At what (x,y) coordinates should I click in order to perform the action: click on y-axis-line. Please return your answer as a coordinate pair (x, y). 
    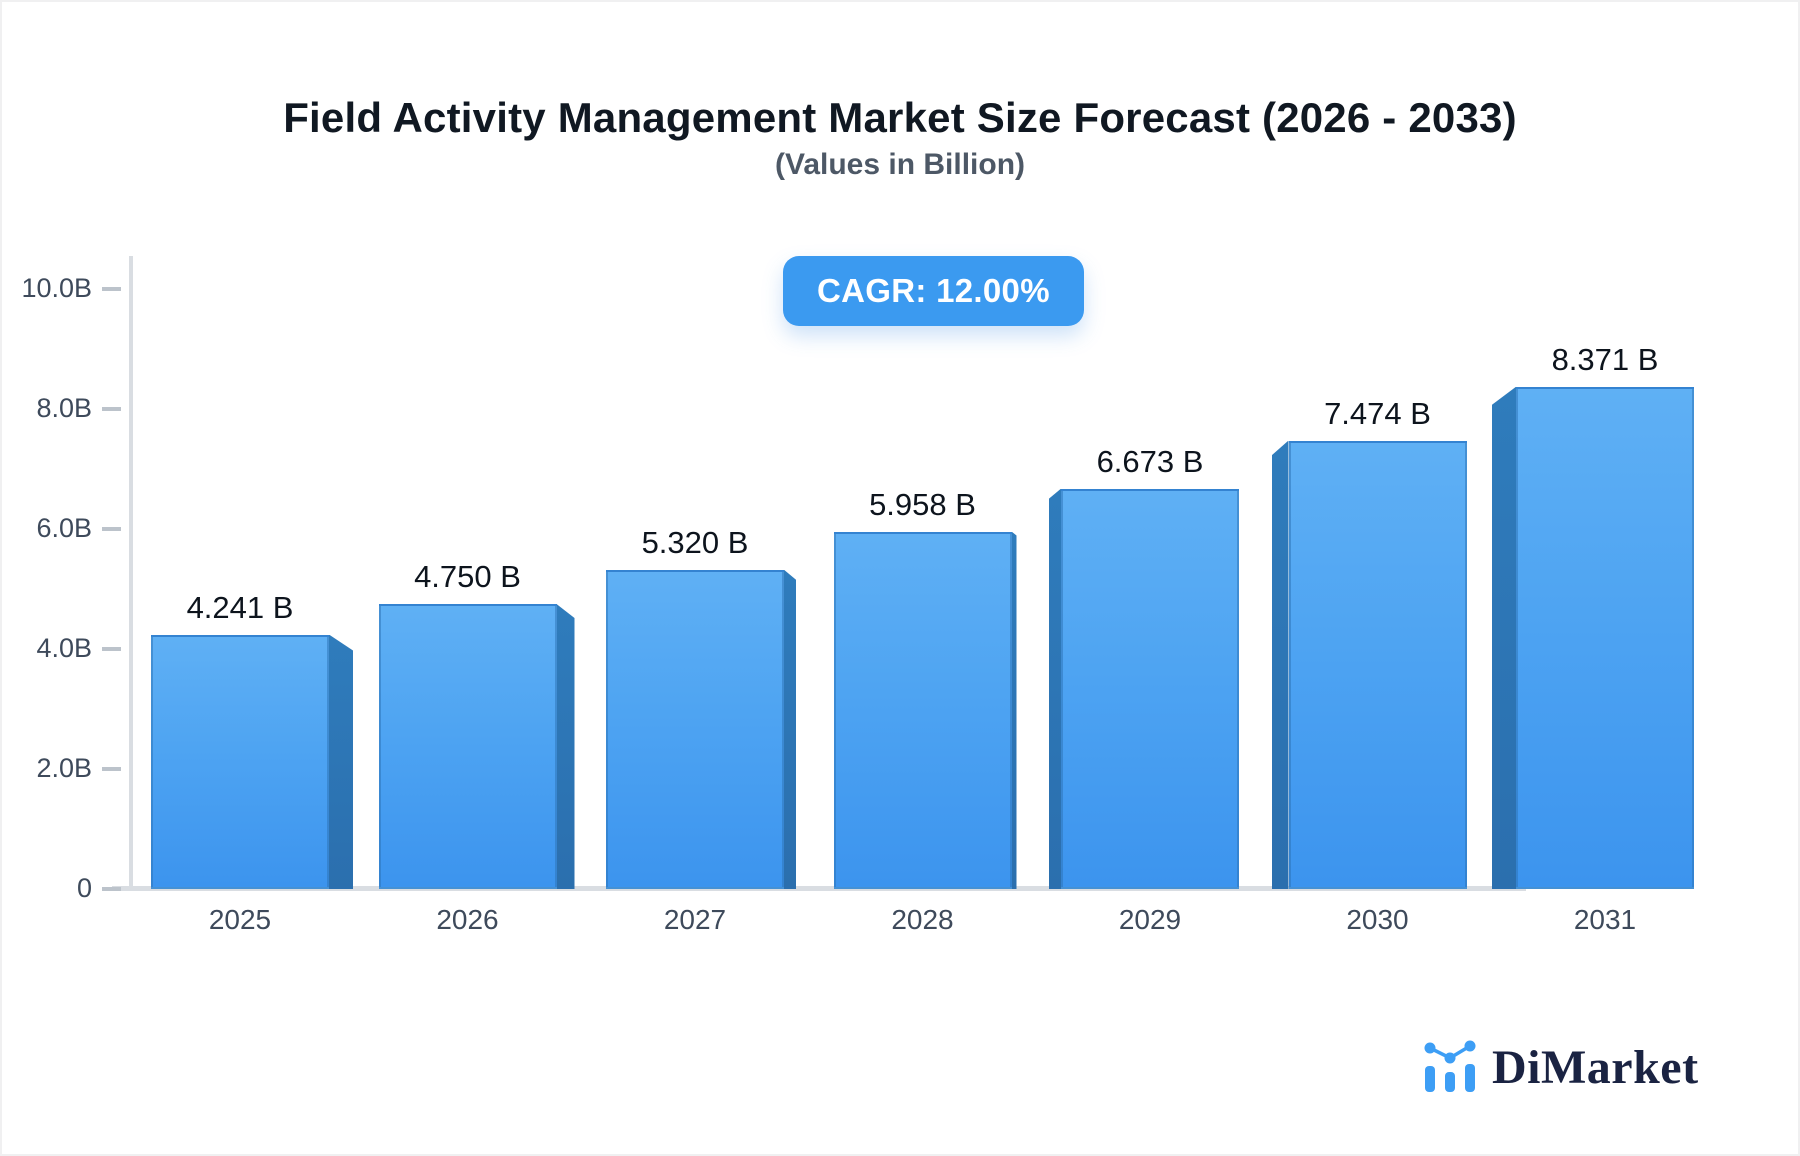
    Looking at the image, I should click on (131, 573).